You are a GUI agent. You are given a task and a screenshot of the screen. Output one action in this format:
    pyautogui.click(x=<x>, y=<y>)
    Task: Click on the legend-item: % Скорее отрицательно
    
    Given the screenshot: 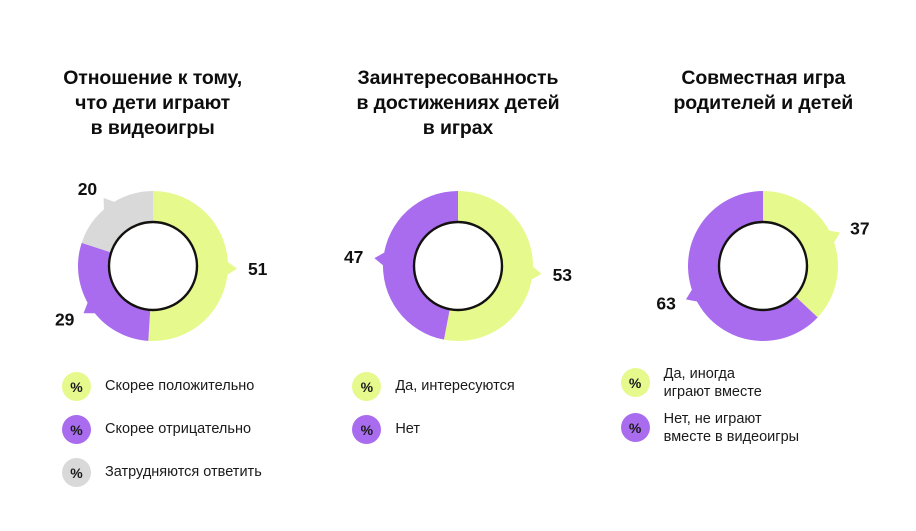 What is the action you would take?
    pyautogui.click(x=183, y=429)
    